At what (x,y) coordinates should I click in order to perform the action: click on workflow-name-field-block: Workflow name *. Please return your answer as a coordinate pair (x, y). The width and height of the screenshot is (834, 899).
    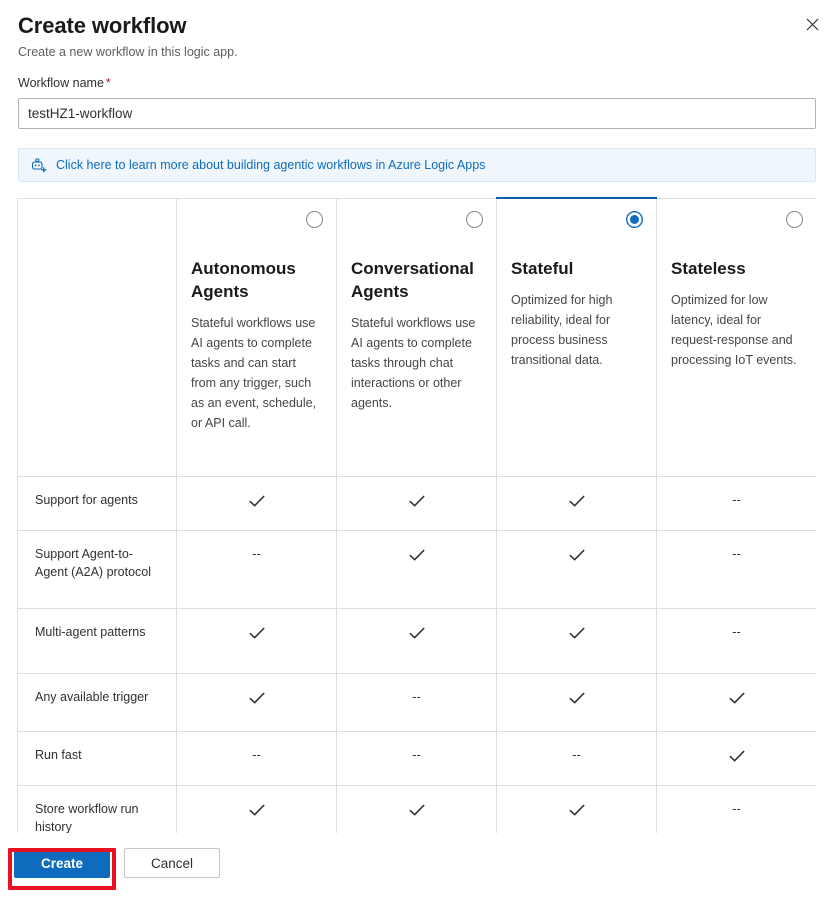
    Looking at the image, I should click on (417, 101).